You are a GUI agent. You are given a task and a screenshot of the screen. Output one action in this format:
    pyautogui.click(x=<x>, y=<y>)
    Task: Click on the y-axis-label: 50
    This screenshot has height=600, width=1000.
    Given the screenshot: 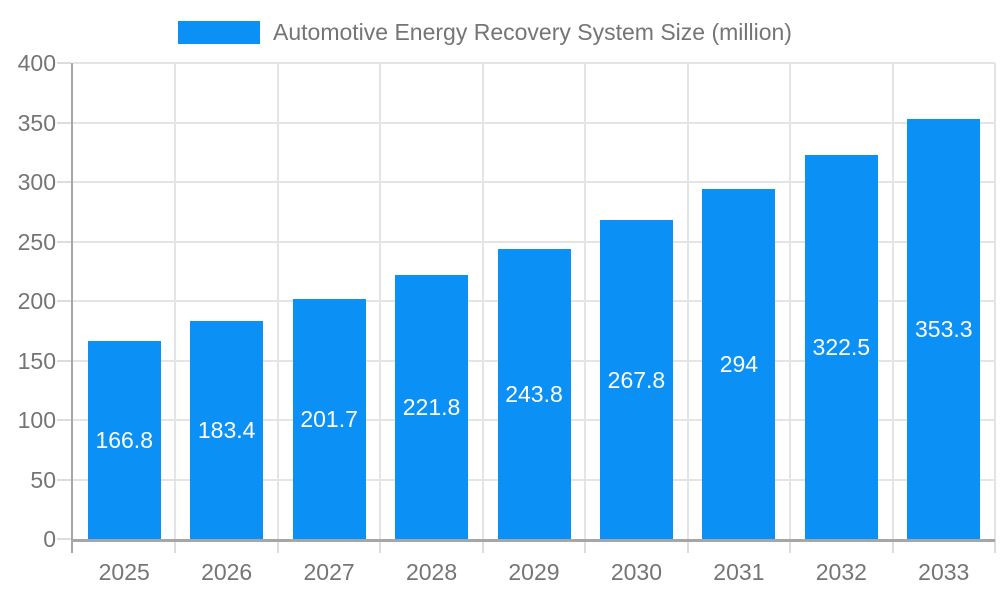 What is the action you would take?
    pyautogui.click(x=43, y=479)
    